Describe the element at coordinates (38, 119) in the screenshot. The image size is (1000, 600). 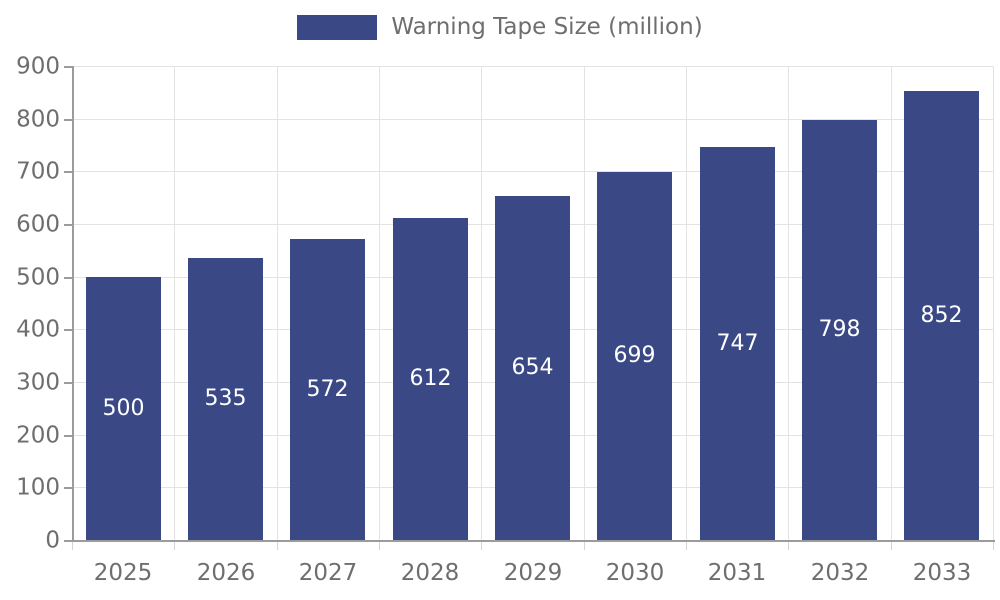
I see `y-axis-tick-label: 800` at that location.